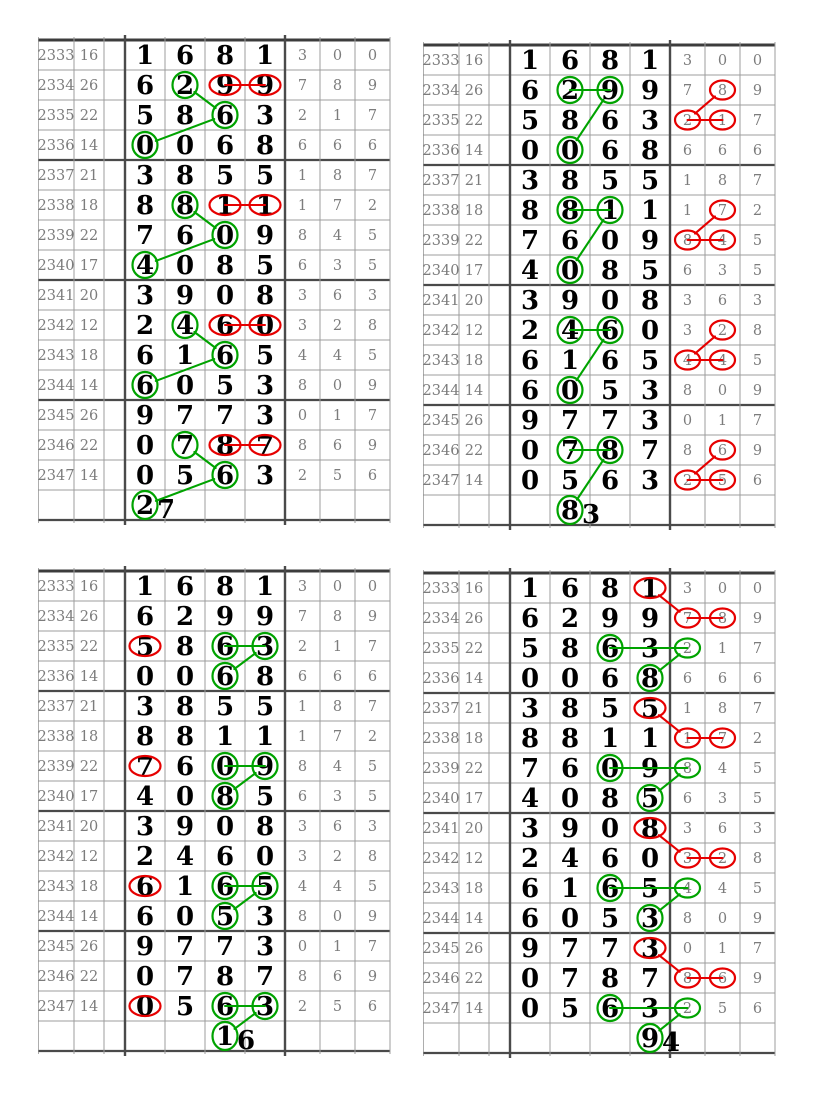 The width and height of the screenshot is (815, 1112). What do you see at coordinates (441, 181) in the screenshot?
I see `period-cell: 2337` at bounding box center [441, 181].